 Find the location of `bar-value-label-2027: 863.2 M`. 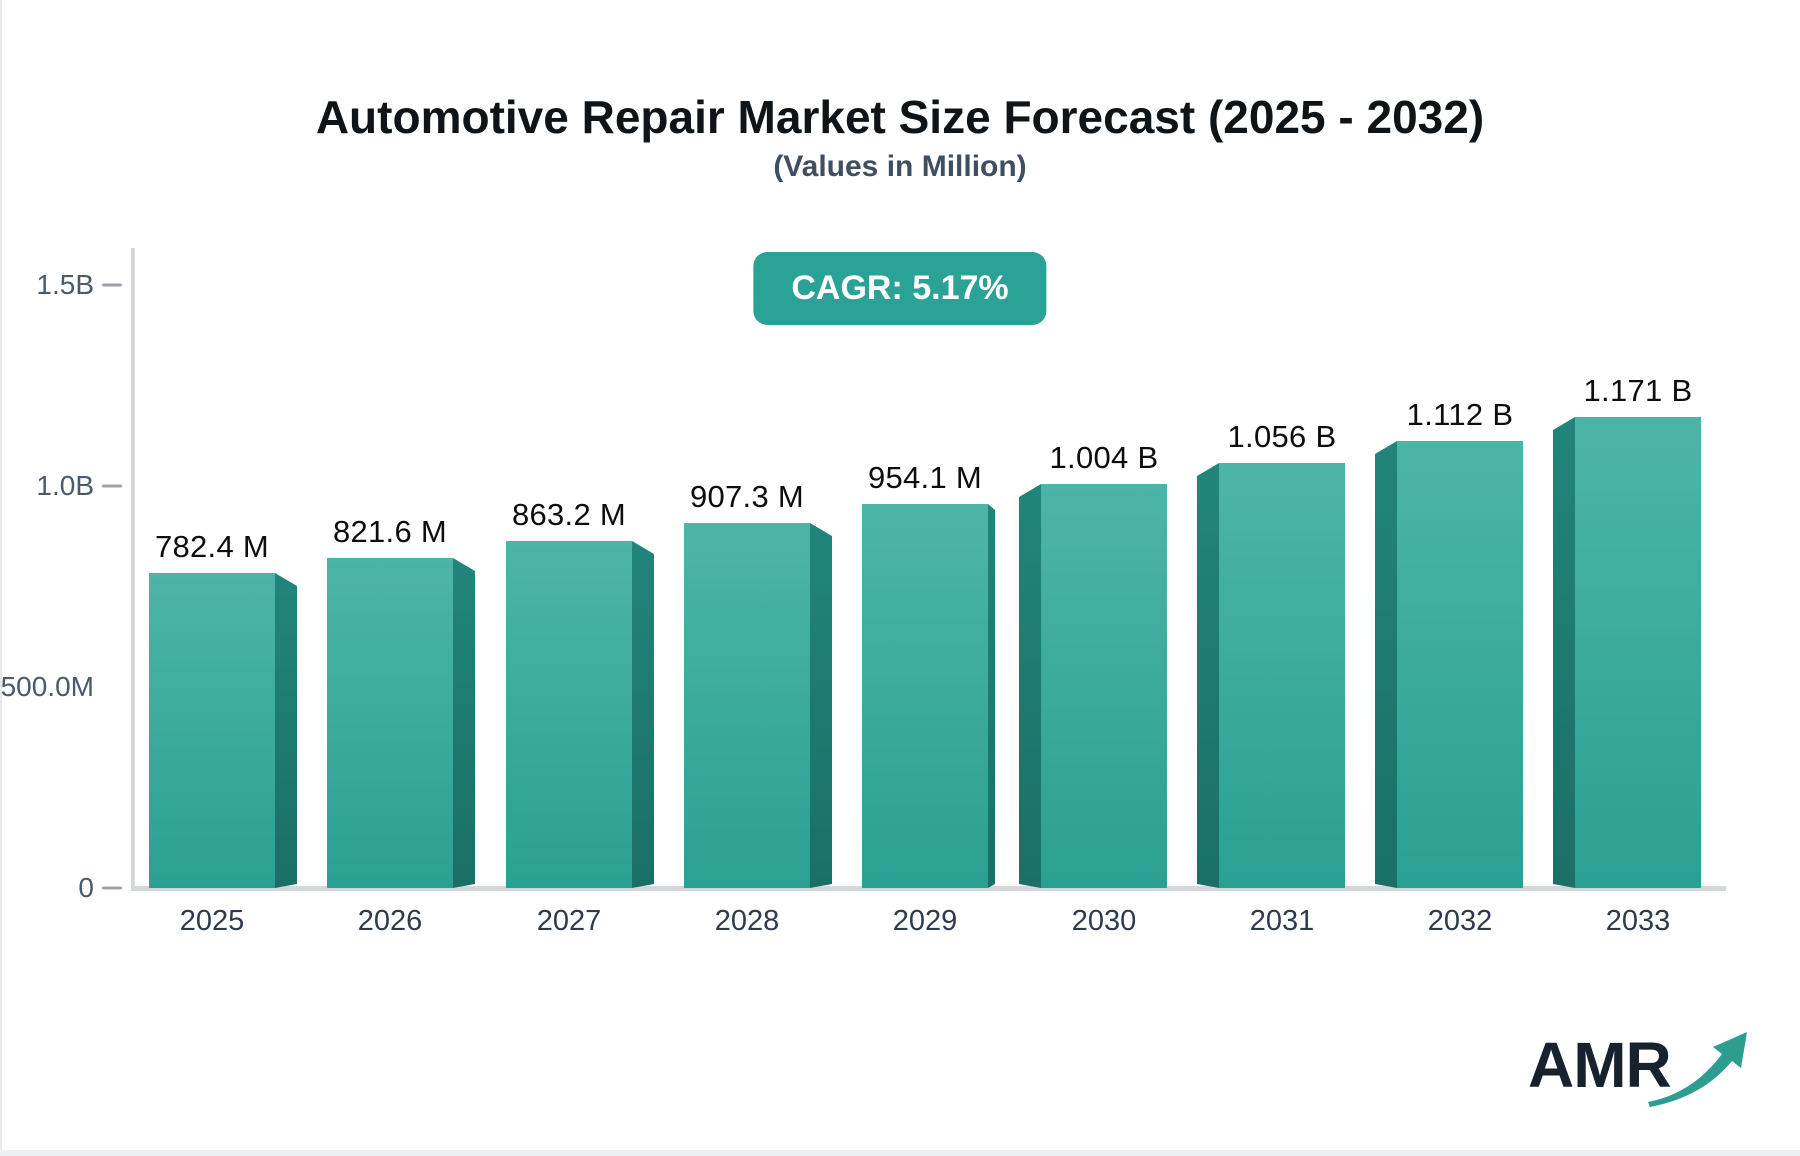

bar-value-label-2027: 863.2 M is located at coordinates (569, 514).